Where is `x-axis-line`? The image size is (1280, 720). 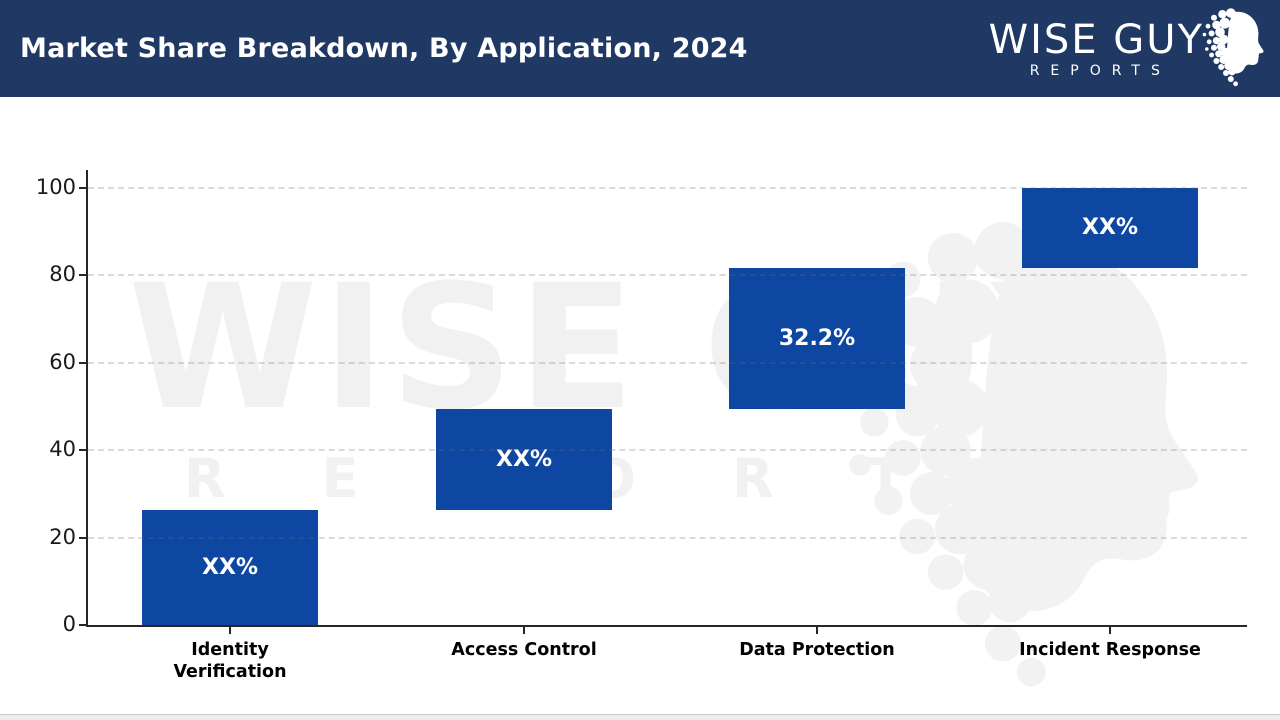
x-axis-line is located at coordinates (666, 626).